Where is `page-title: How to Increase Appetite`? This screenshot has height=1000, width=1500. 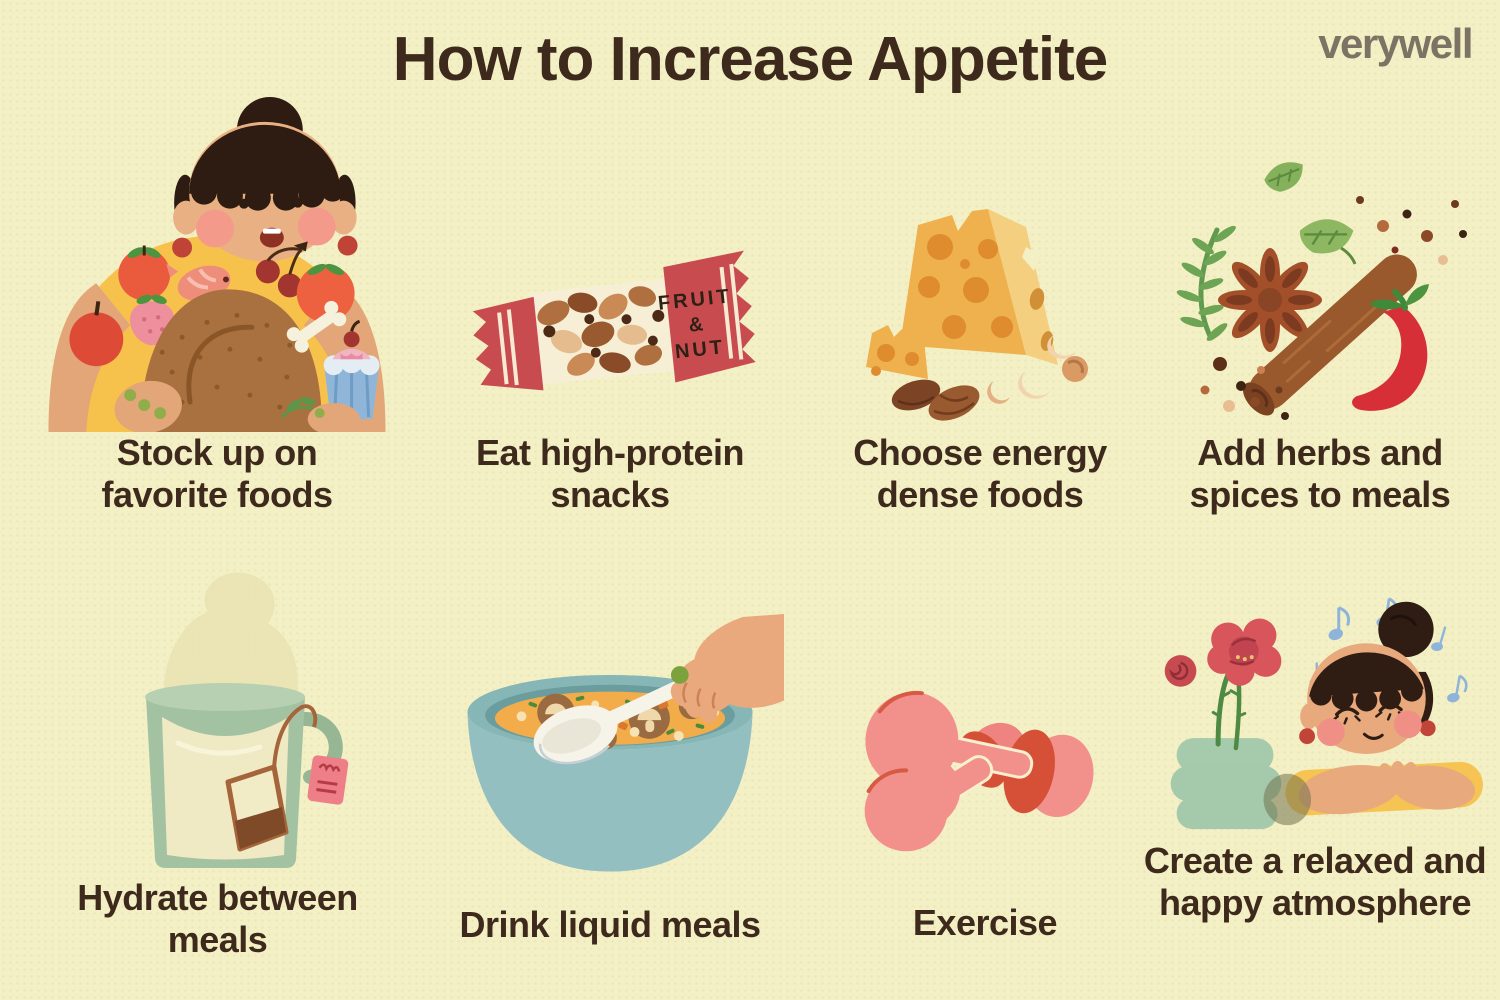
page-title: How to Increase Appetite is located at coordinates (750, 59).